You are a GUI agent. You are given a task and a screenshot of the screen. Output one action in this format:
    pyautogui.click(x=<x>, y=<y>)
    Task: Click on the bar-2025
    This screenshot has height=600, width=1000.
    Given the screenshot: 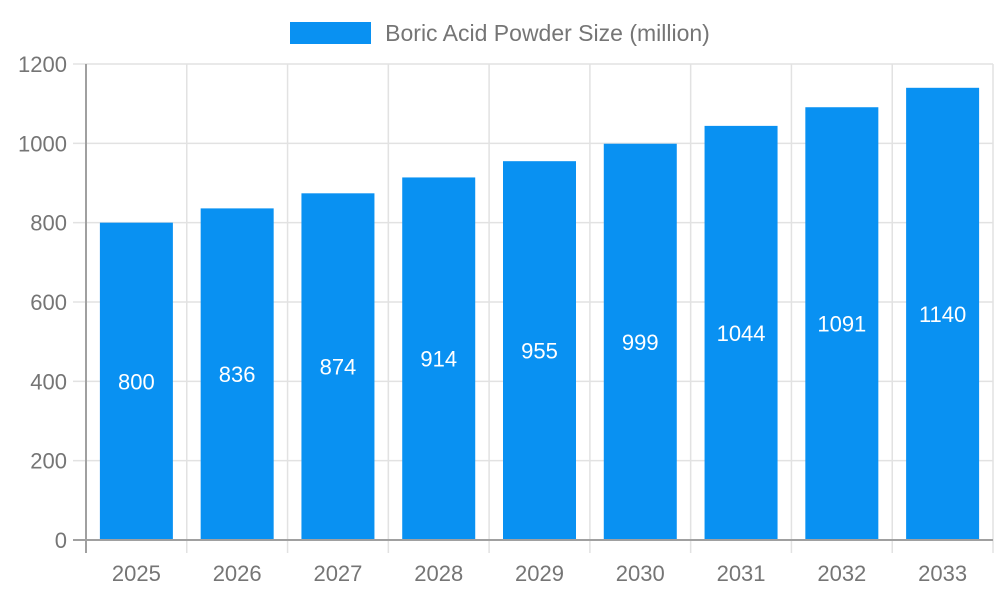 What is the action you would take?
    pyautogui.click(x=136, y=381)
    